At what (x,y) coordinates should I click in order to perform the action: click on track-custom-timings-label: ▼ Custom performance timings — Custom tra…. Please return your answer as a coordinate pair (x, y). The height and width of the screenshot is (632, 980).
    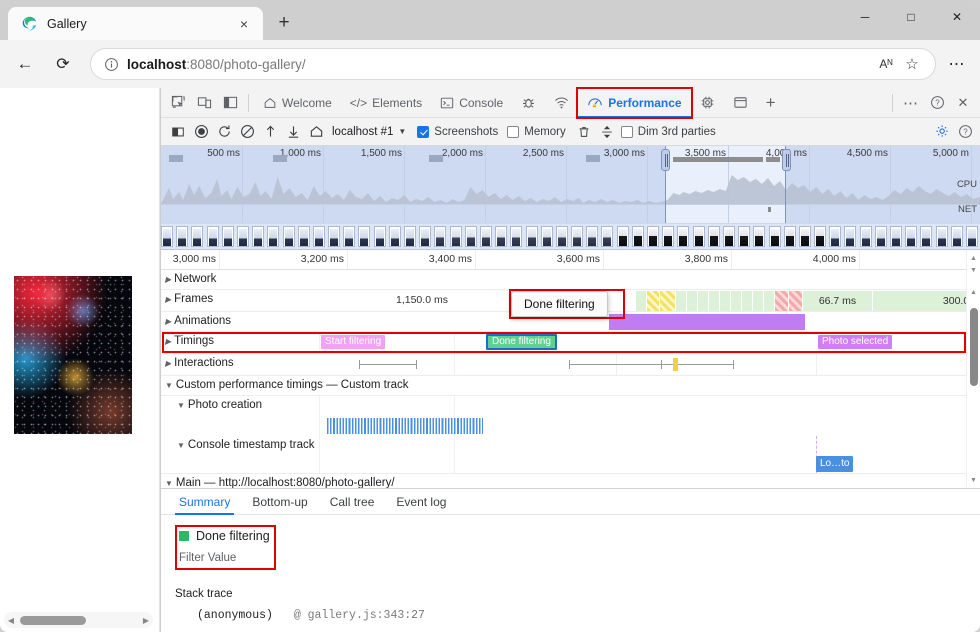
    Looking at the image, I should click on (287, 385).